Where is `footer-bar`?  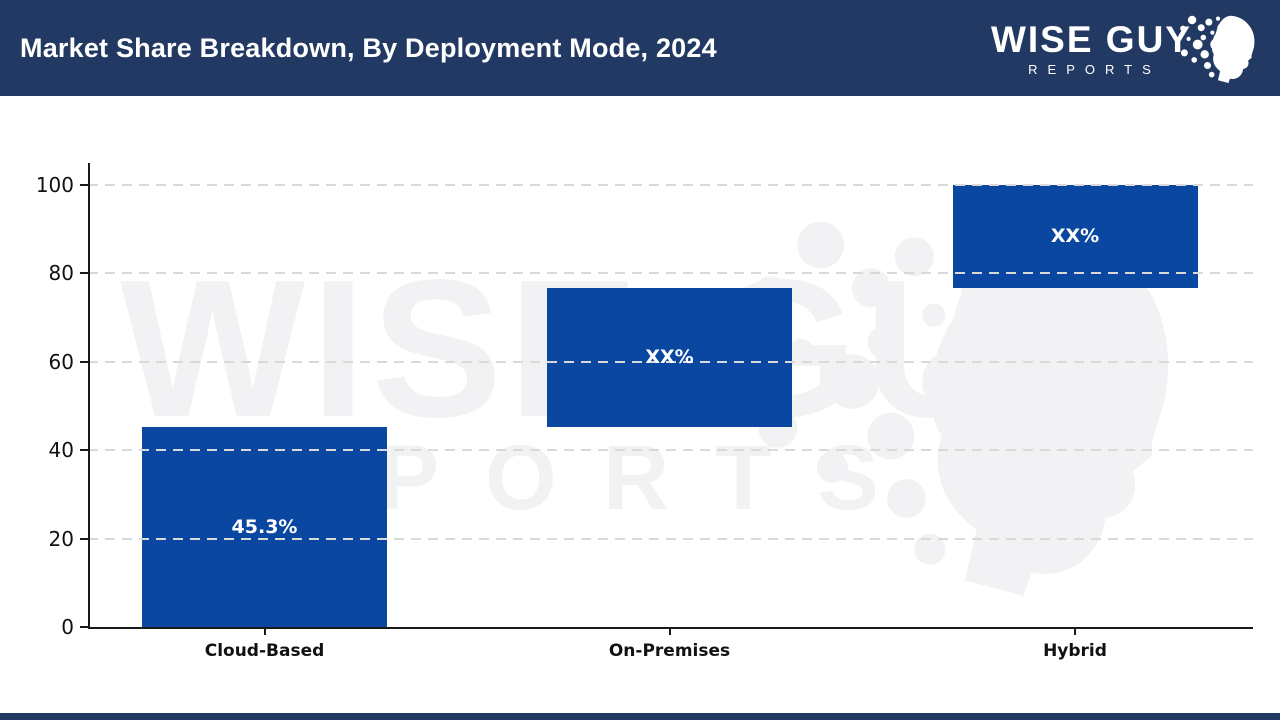 footer-bar is located at coordinates (640, 716).